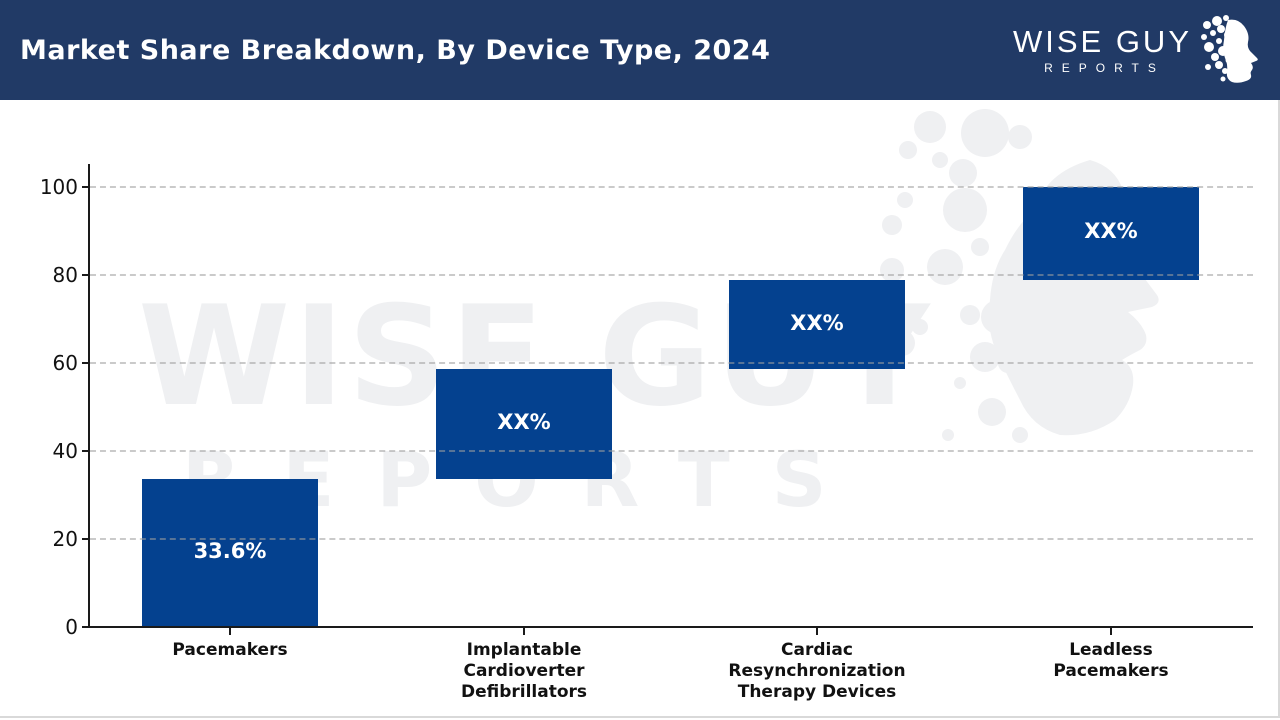 The height and width of the screenshot is (720, 1280). Describe the element at coordinates (524, 692) in the screenshot. I see `x-category-label-line: Defibrillators` at that location.